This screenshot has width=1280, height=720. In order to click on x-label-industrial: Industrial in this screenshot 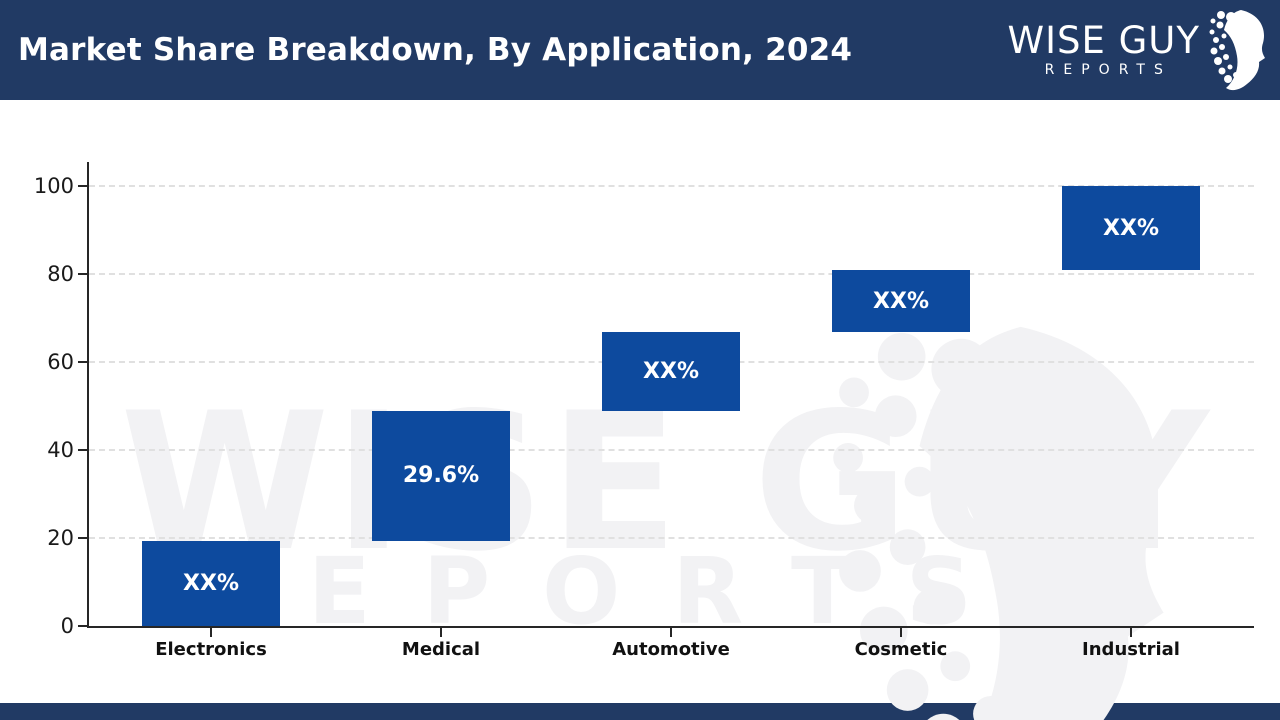, I will do `click(1131, 649)`.